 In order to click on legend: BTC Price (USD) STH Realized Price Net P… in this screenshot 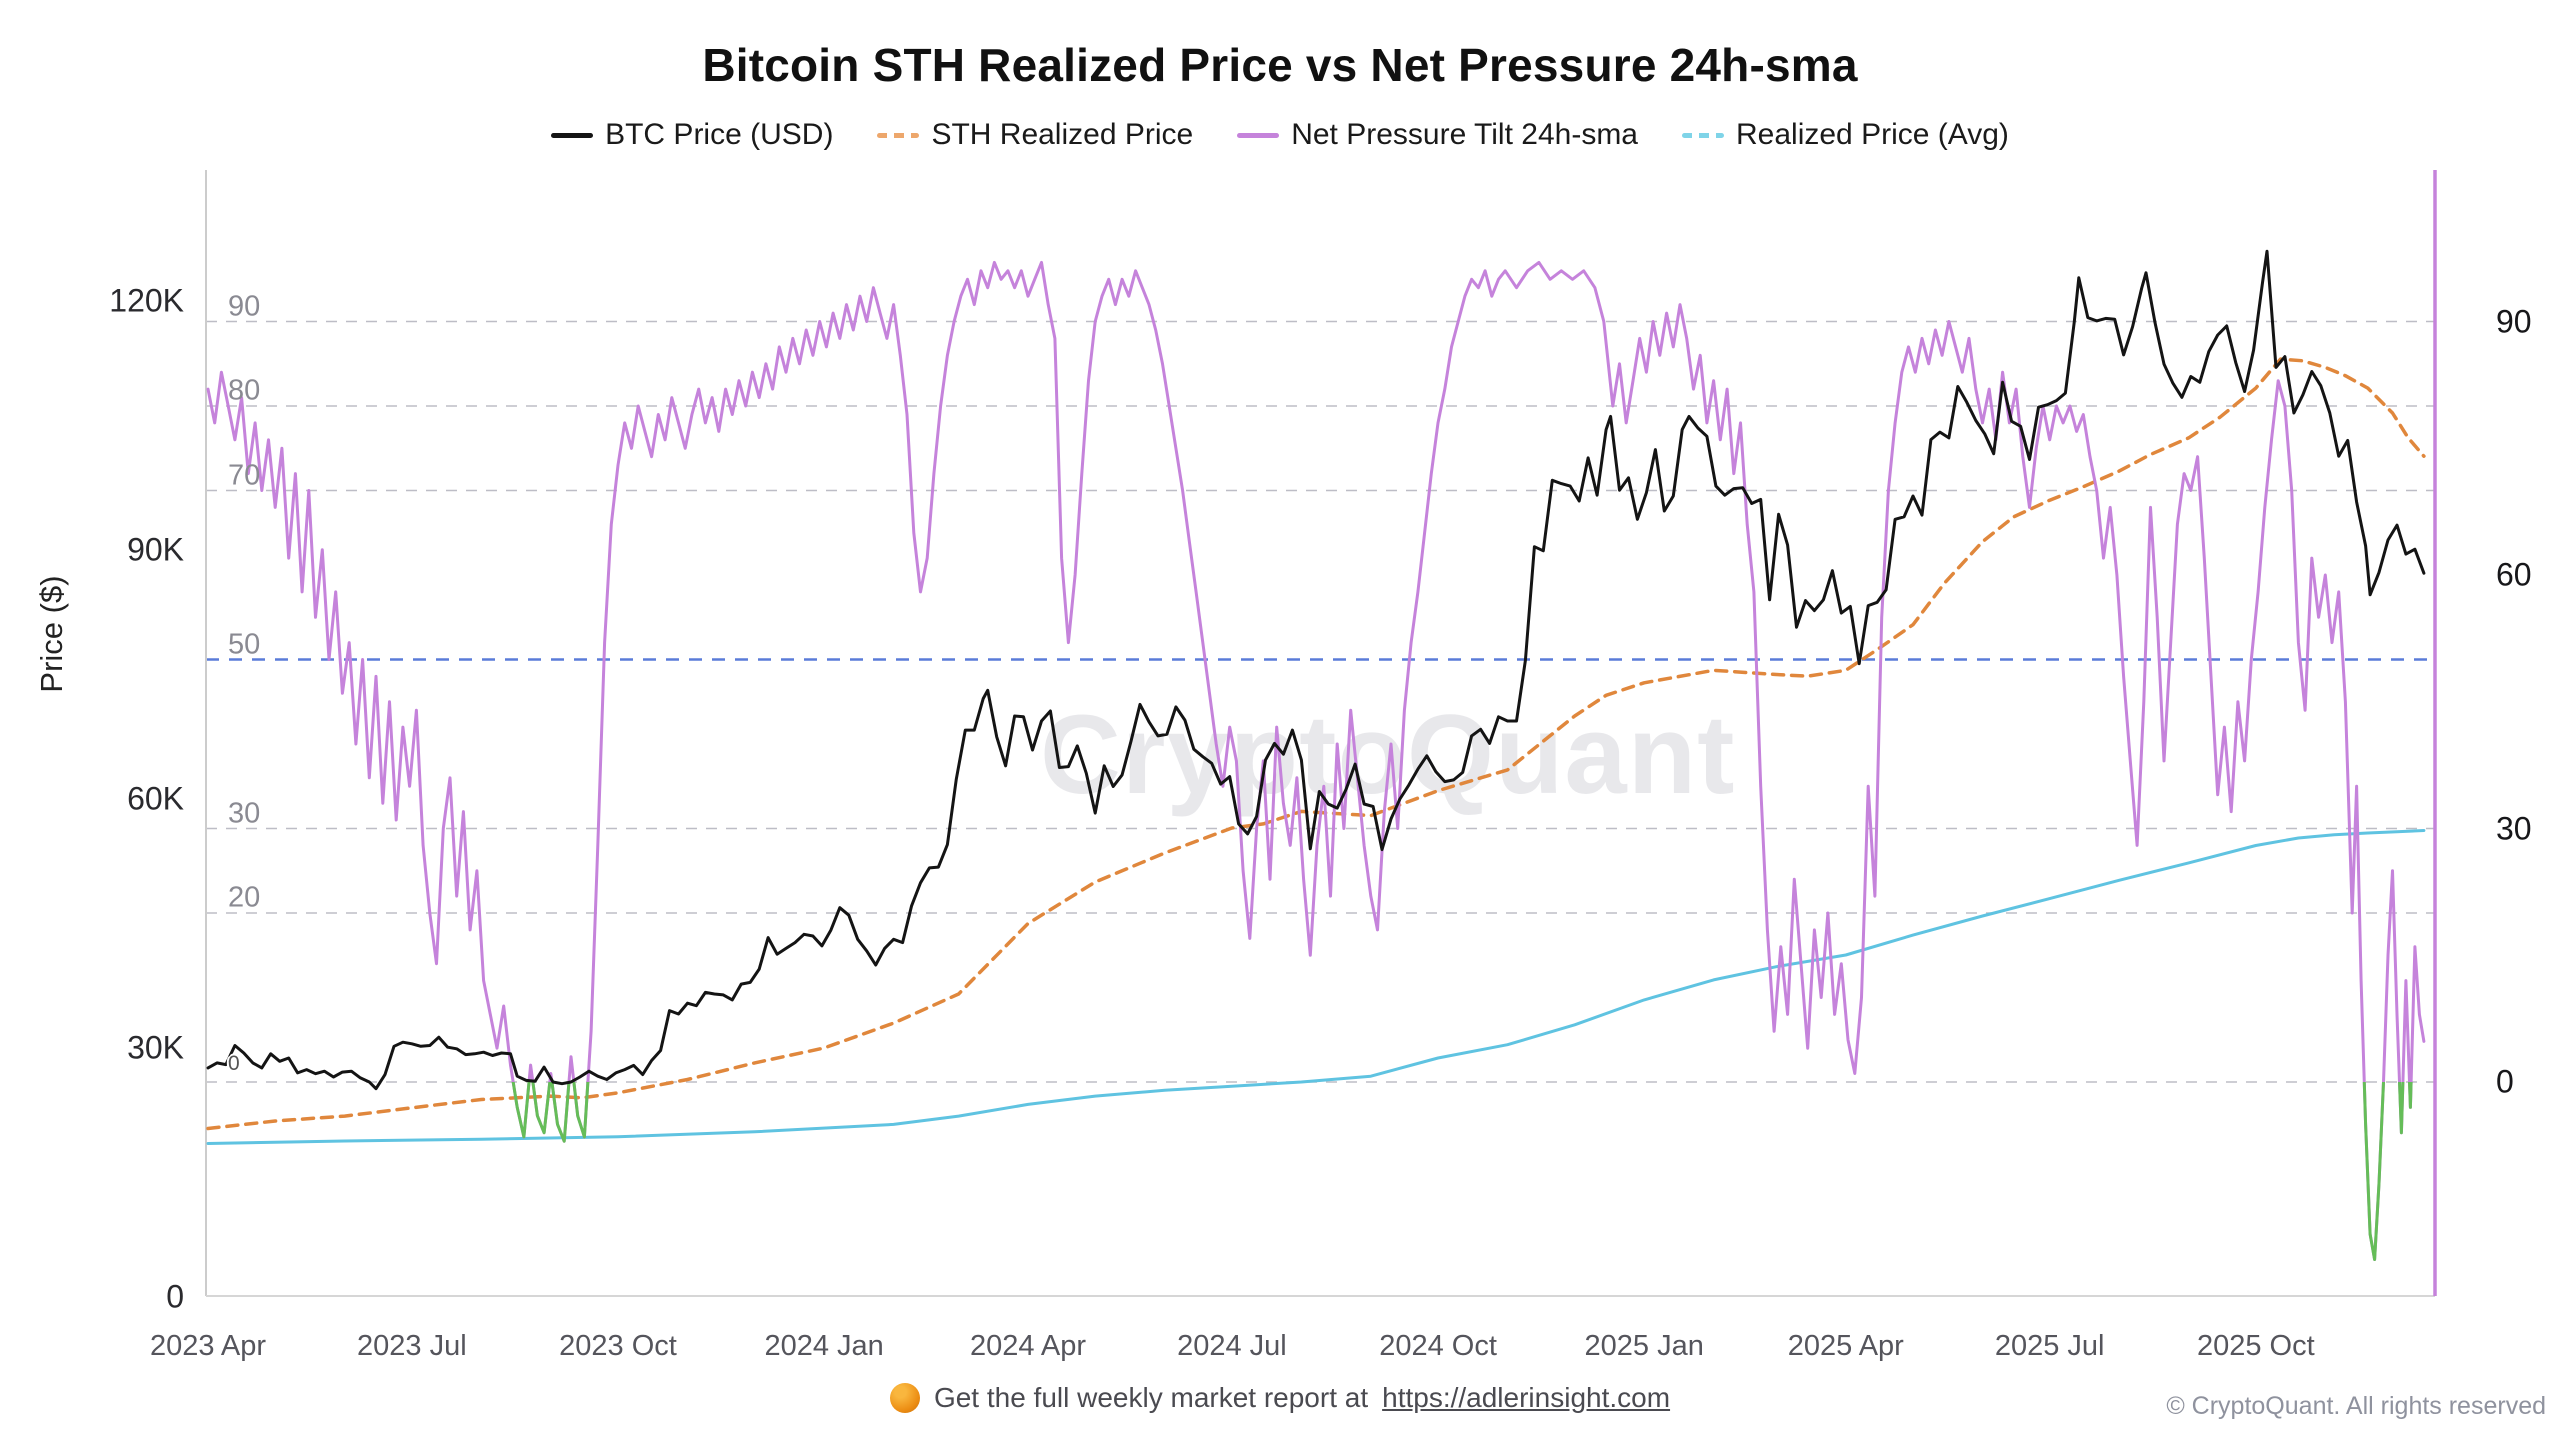, I will do `click(1280, 135)`.